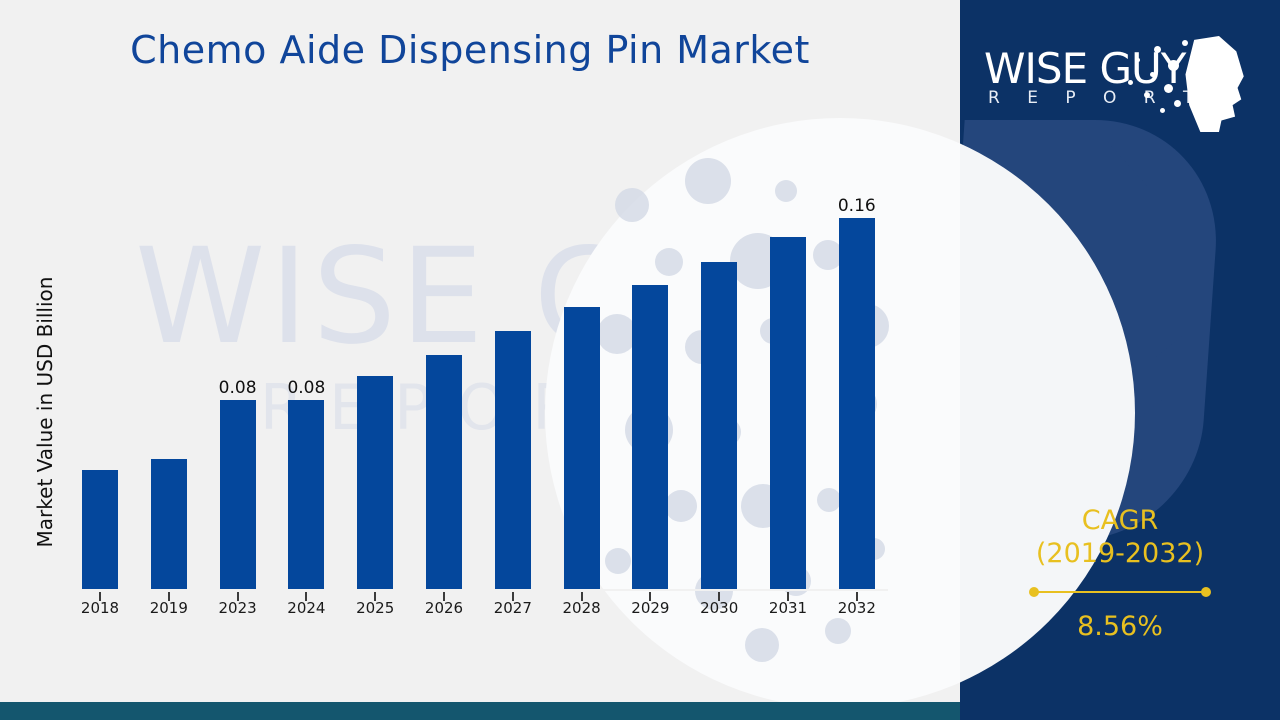 The width and height of the screenshot is (1280, 720). I want to click on bar-group: 2026, so click(444, 360).